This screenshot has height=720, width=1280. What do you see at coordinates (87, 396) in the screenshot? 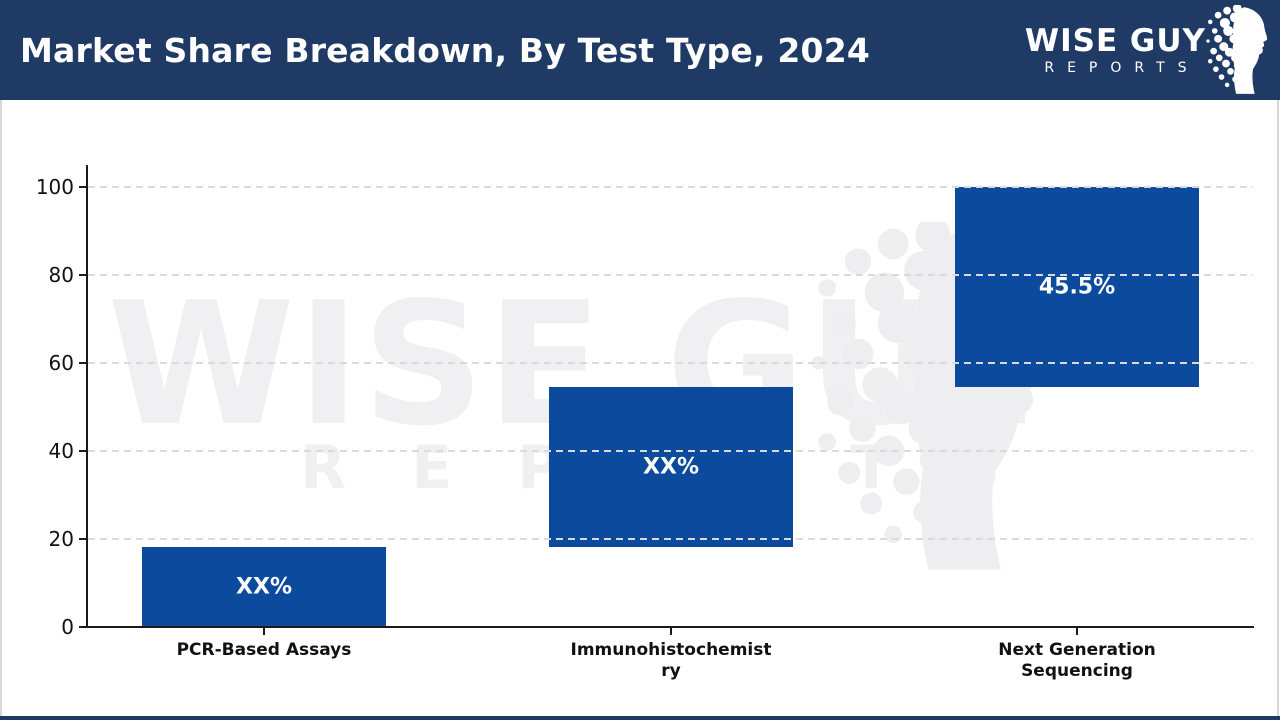
I see `y-axis-line` at bounding box center [87, 396].